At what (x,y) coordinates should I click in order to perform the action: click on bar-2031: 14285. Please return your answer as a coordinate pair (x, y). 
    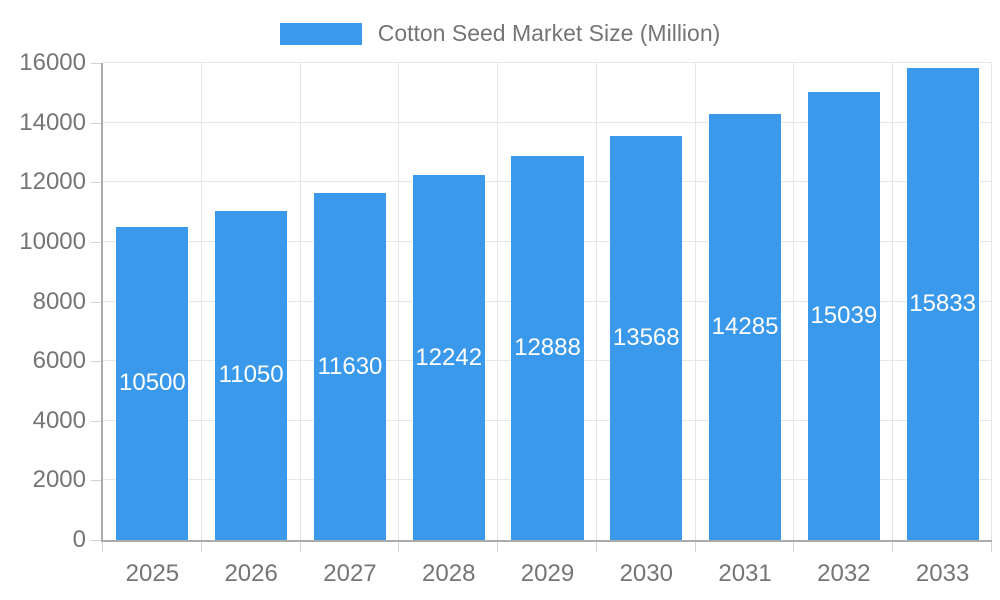
    Looking at the image, I should click on (745, 327).